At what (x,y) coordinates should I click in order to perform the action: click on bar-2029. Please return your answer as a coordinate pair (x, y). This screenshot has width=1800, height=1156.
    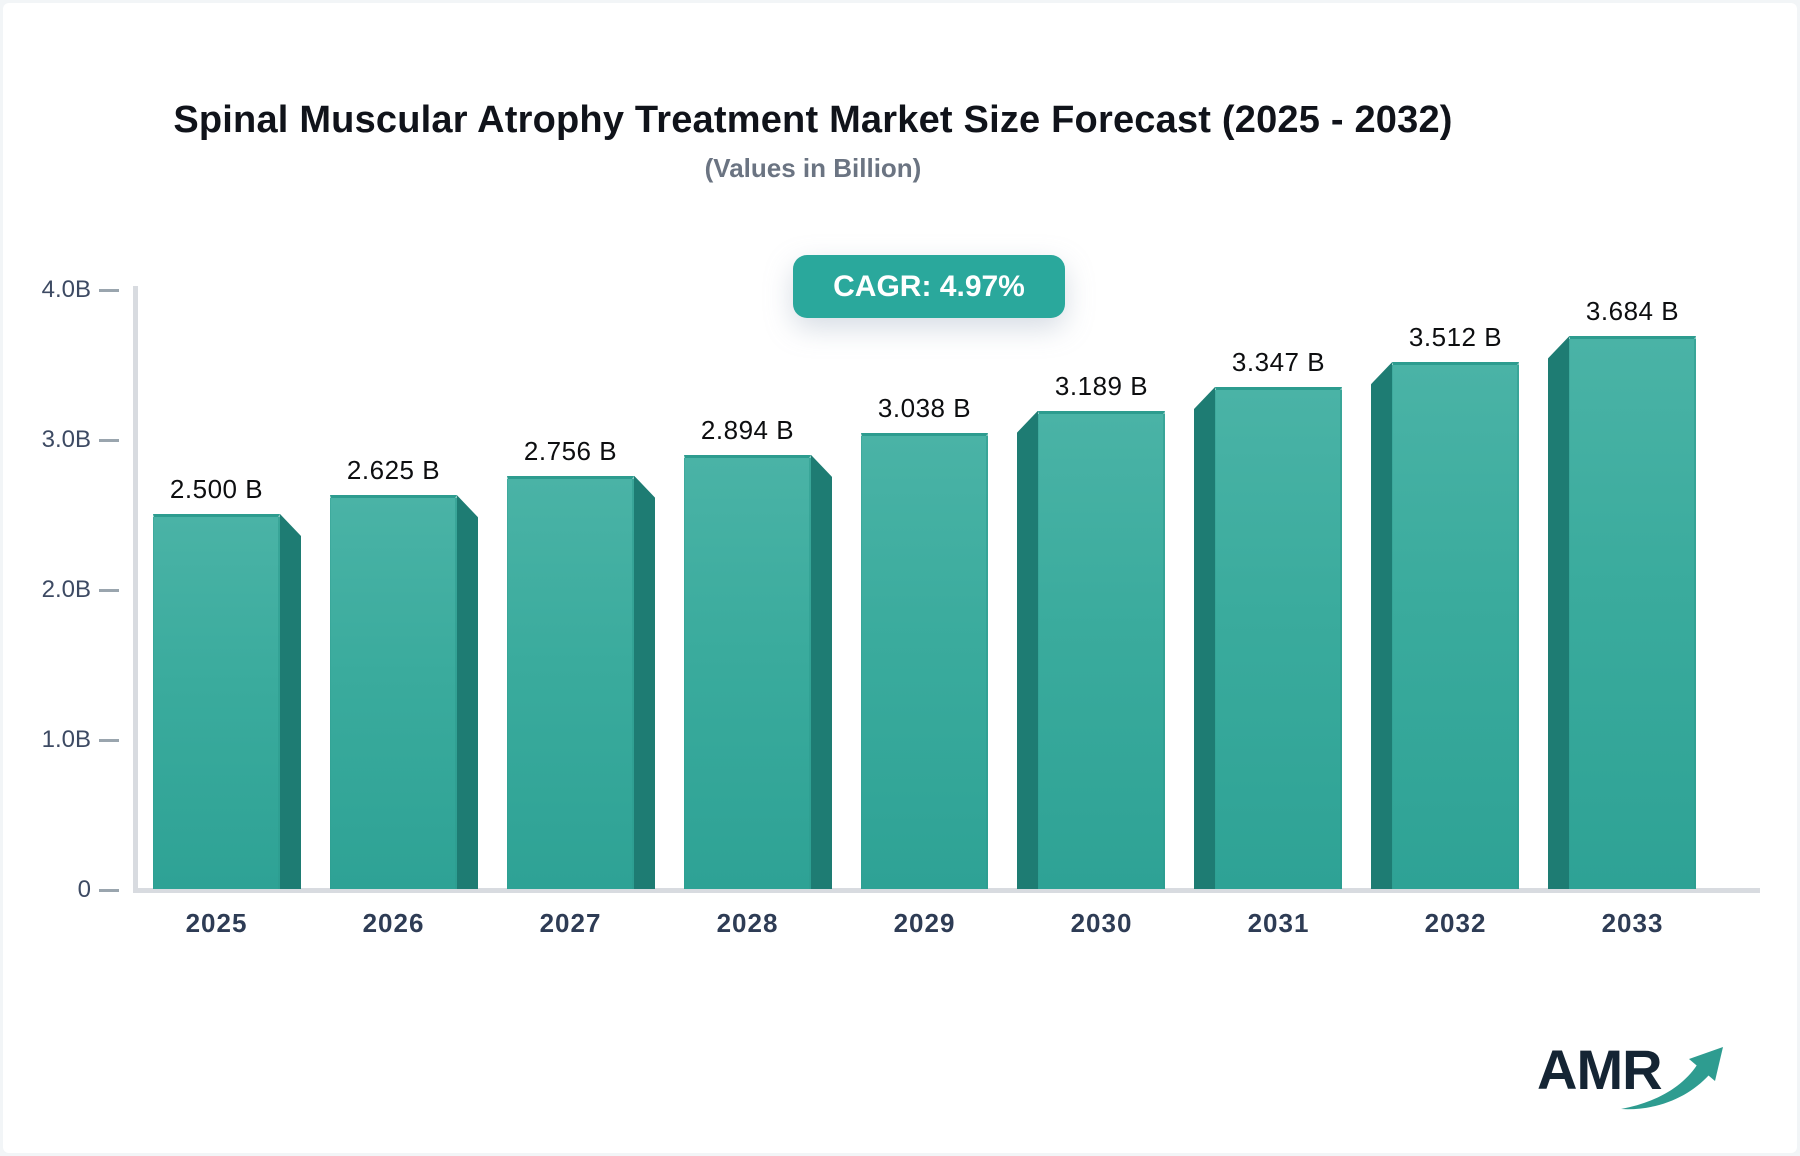
    Looking at the image, I should click on (924, 661).